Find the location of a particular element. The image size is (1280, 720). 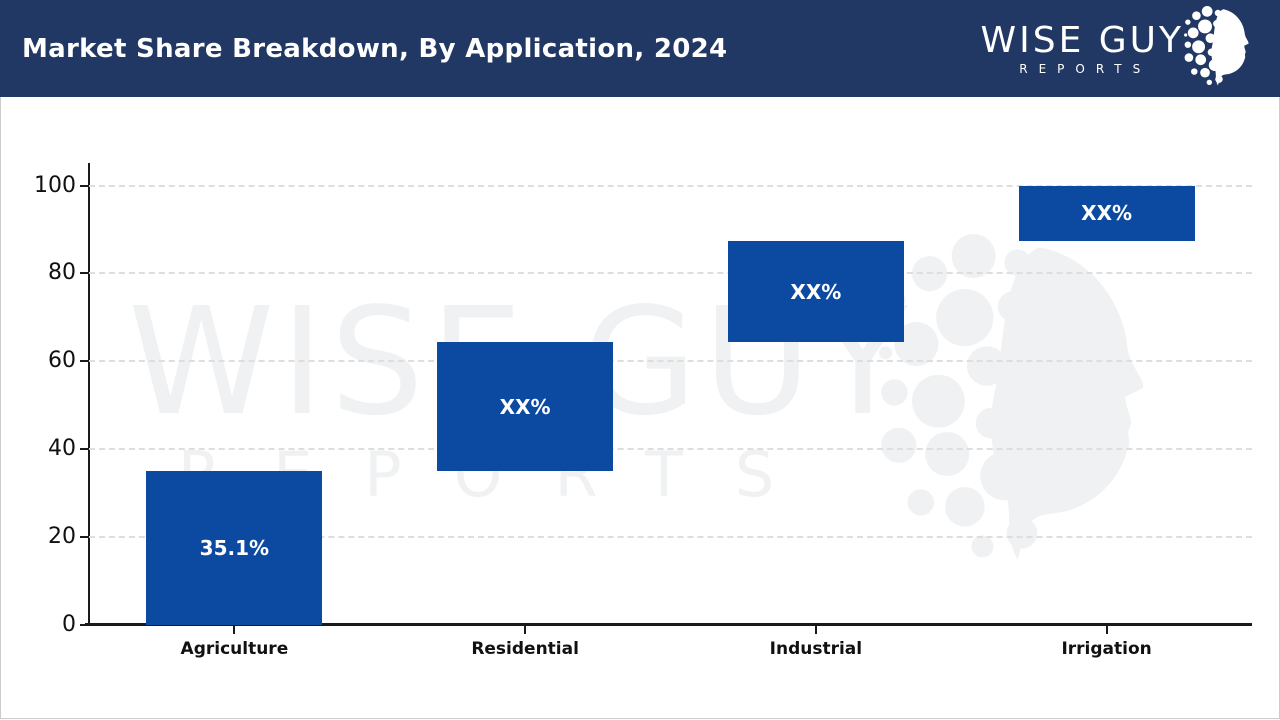

wiseguy-logo: WISE GUY REPORTS is located at coordinates (1120, 49).